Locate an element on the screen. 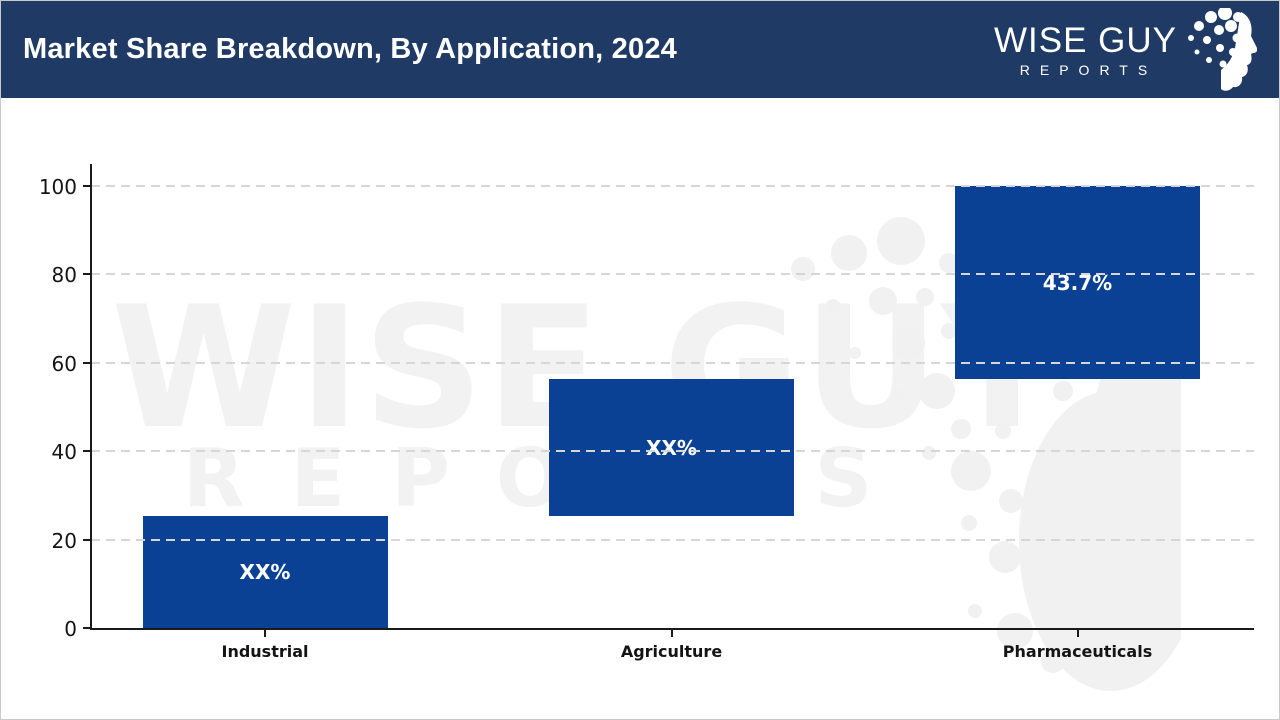  brand-logo-text: WISE GUY REPORTS is located at coordinates (1085, 50).